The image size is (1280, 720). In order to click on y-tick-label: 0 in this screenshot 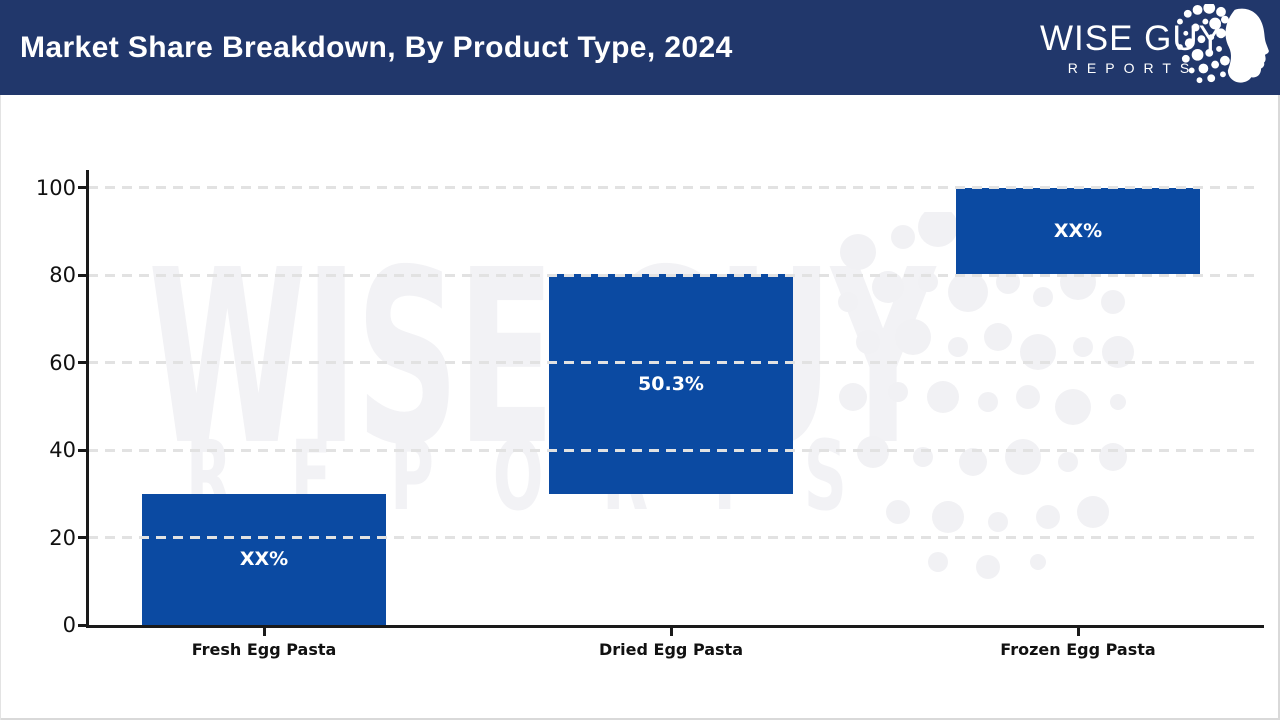, I will do `click(69, 625)`.